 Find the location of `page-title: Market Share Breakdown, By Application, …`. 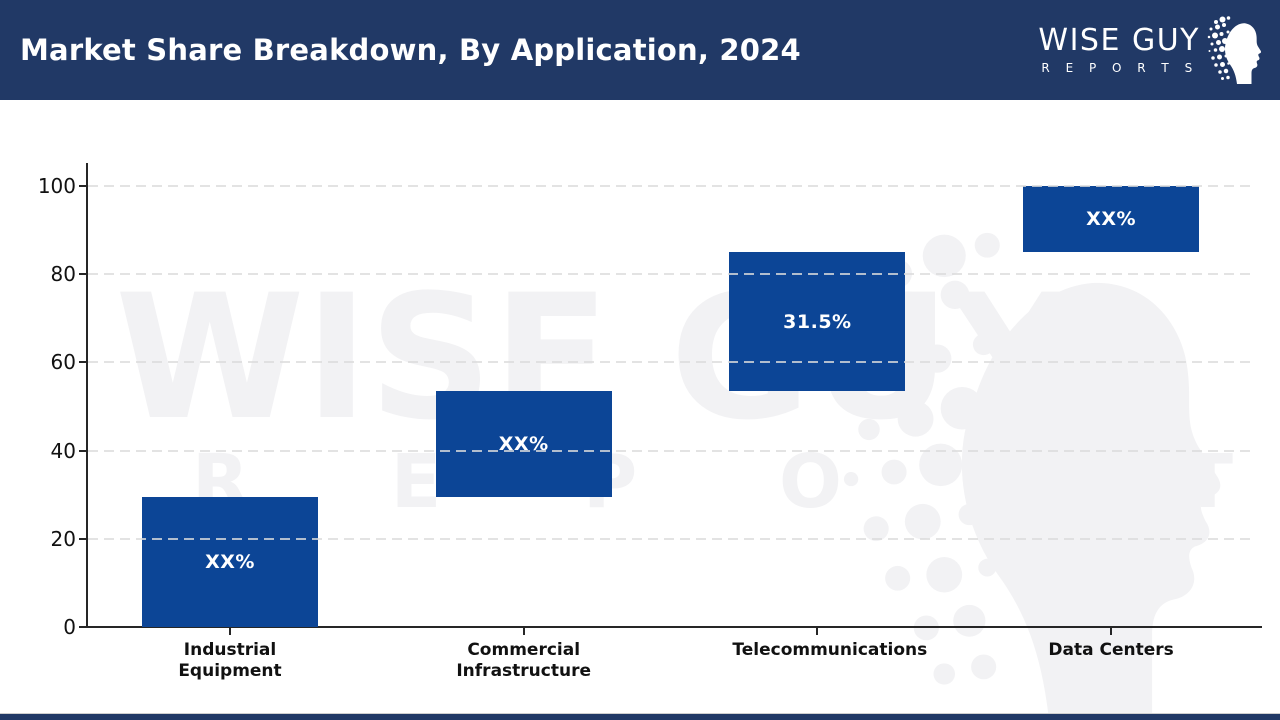

page-title: Market Share Breakdown, By Application, … is located at coordinates (410, 50).